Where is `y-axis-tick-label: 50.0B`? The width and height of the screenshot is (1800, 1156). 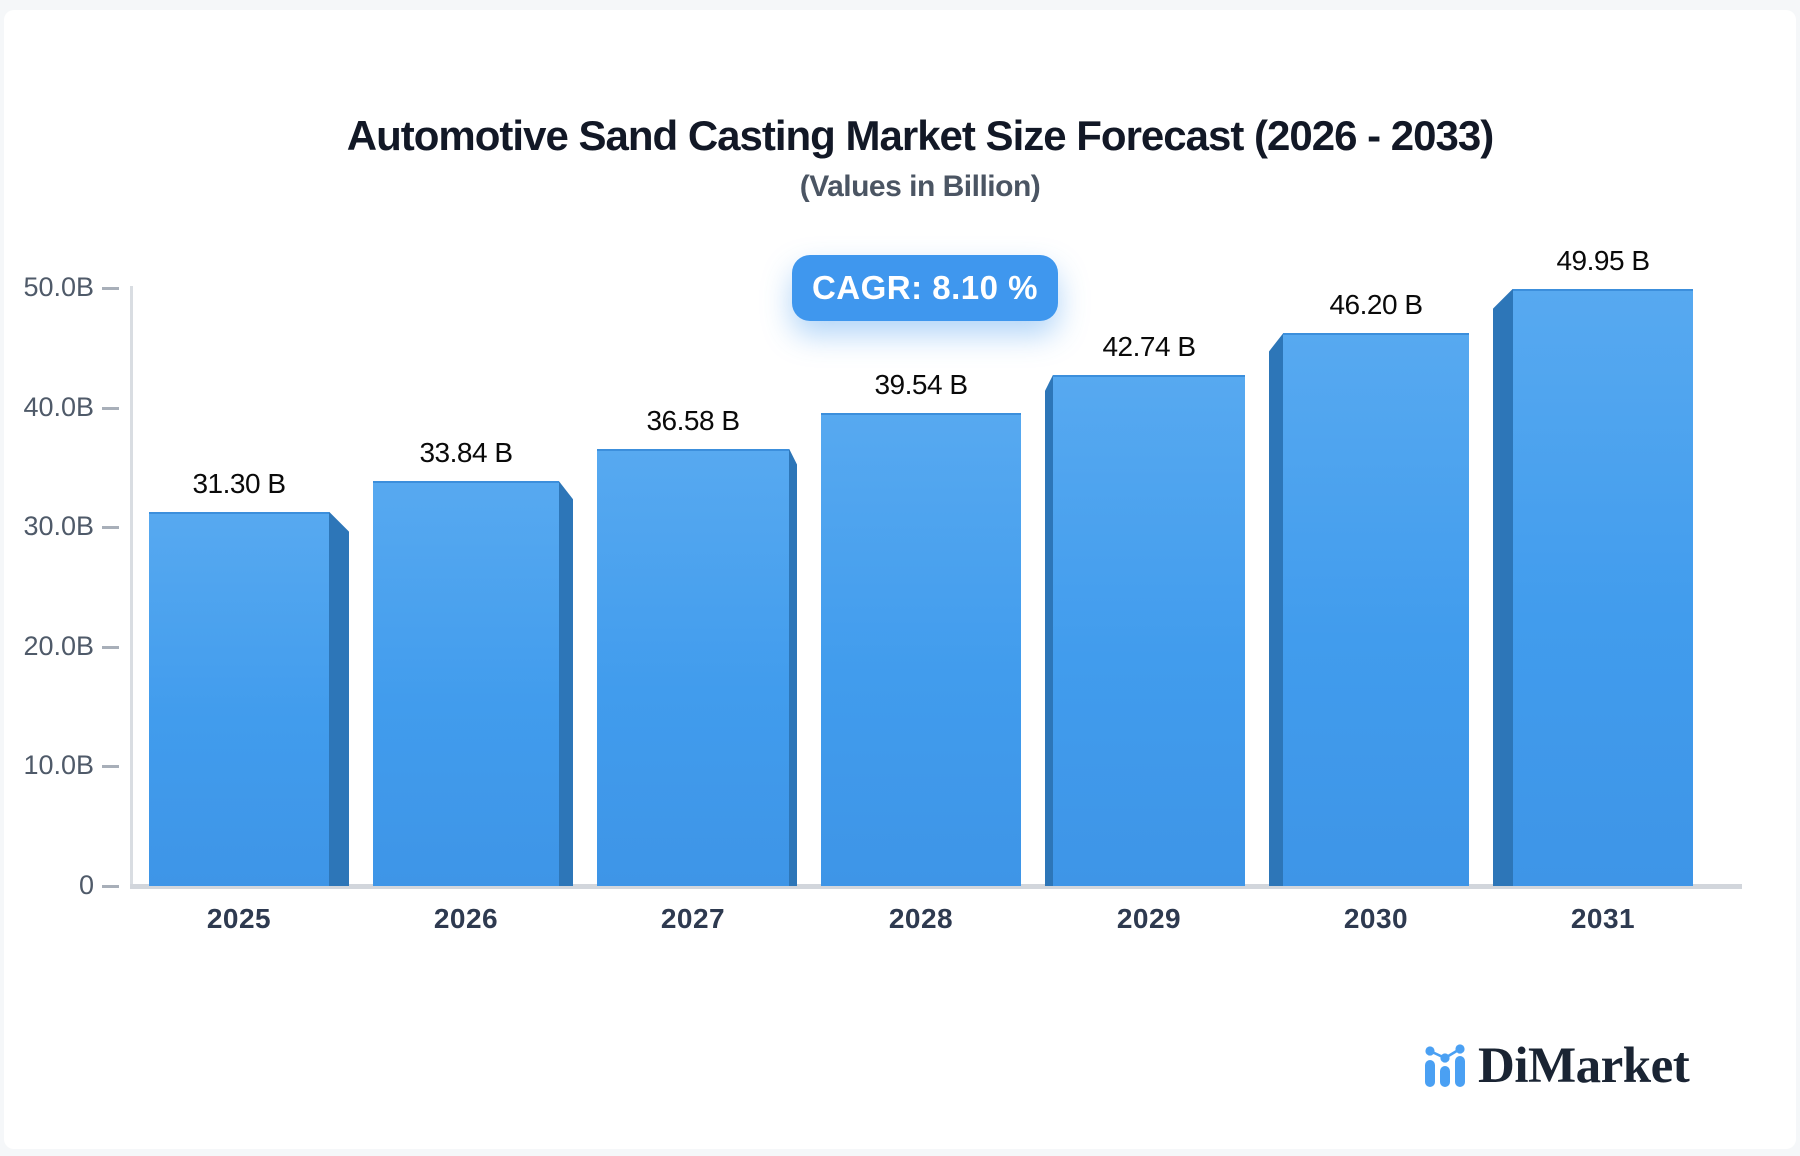 y-axis-tick-label: 50.0B is located at coordinates (58, 287).